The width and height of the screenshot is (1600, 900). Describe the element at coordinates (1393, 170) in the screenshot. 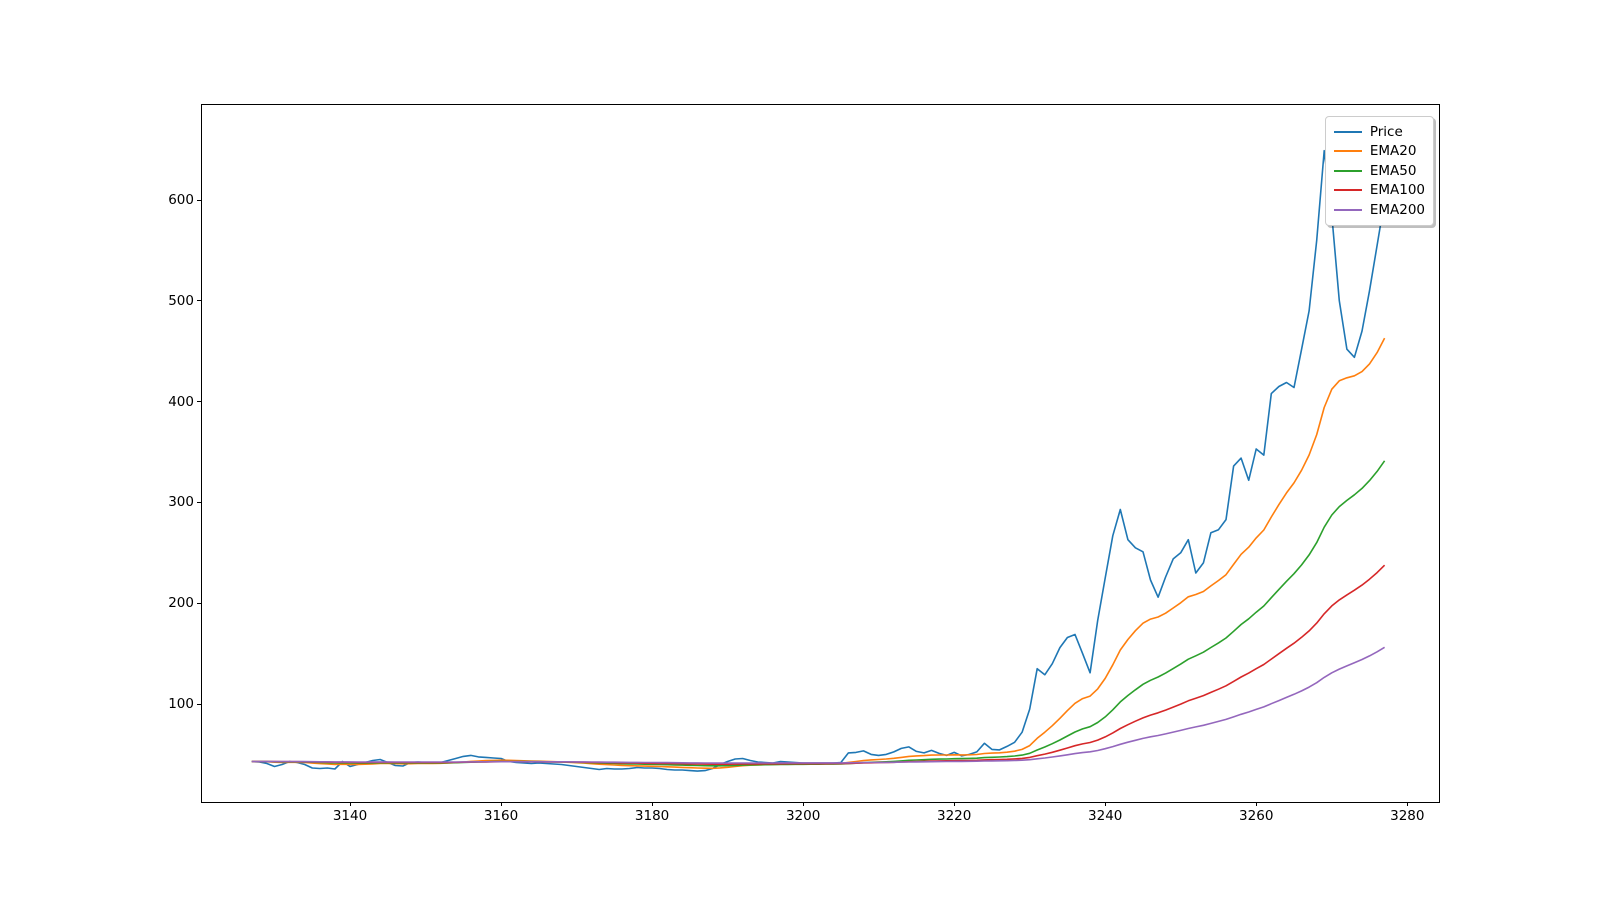

I see `legend-label-ema50: EMA50` at that location.